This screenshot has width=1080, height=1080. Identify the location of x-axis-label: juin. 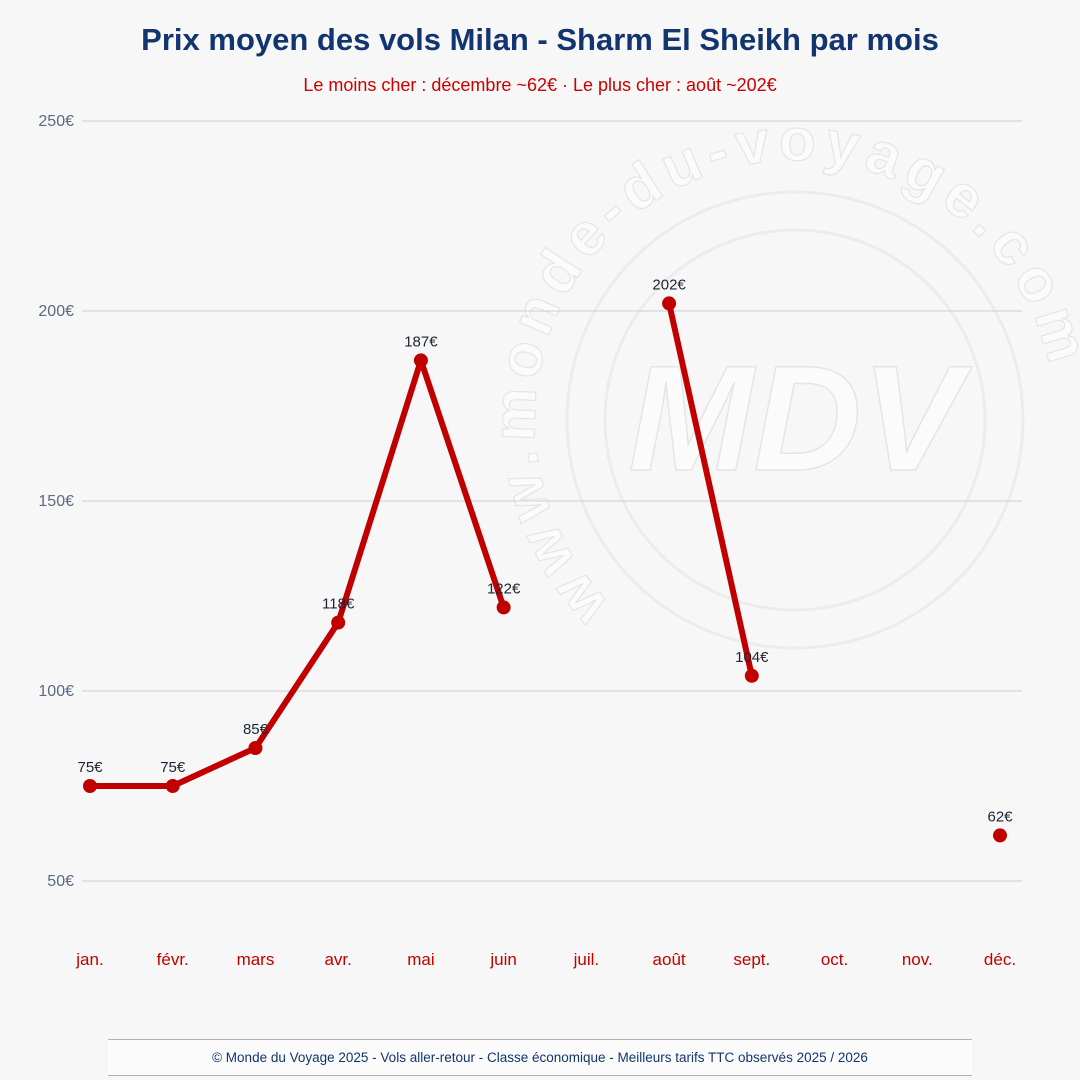
(502, 959).